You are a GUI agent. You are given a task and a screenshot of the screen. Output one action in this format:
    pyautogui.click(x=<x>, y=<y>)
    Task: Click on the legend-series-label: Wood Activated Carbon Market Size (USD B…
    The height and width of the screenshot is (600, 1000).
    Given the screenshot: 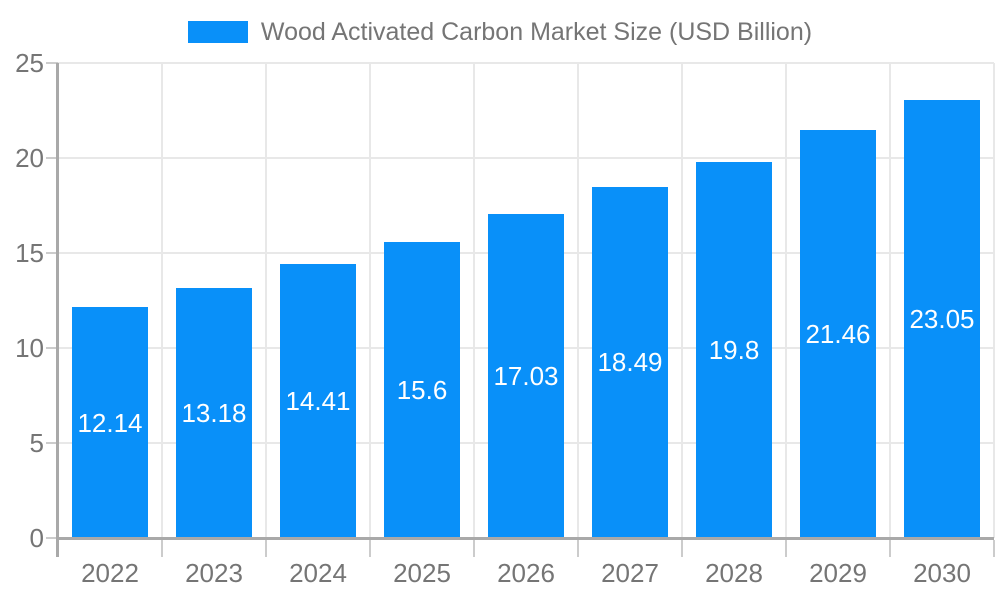 What is the action you would take?
    pyautogui.click(x=536, y=32)
    